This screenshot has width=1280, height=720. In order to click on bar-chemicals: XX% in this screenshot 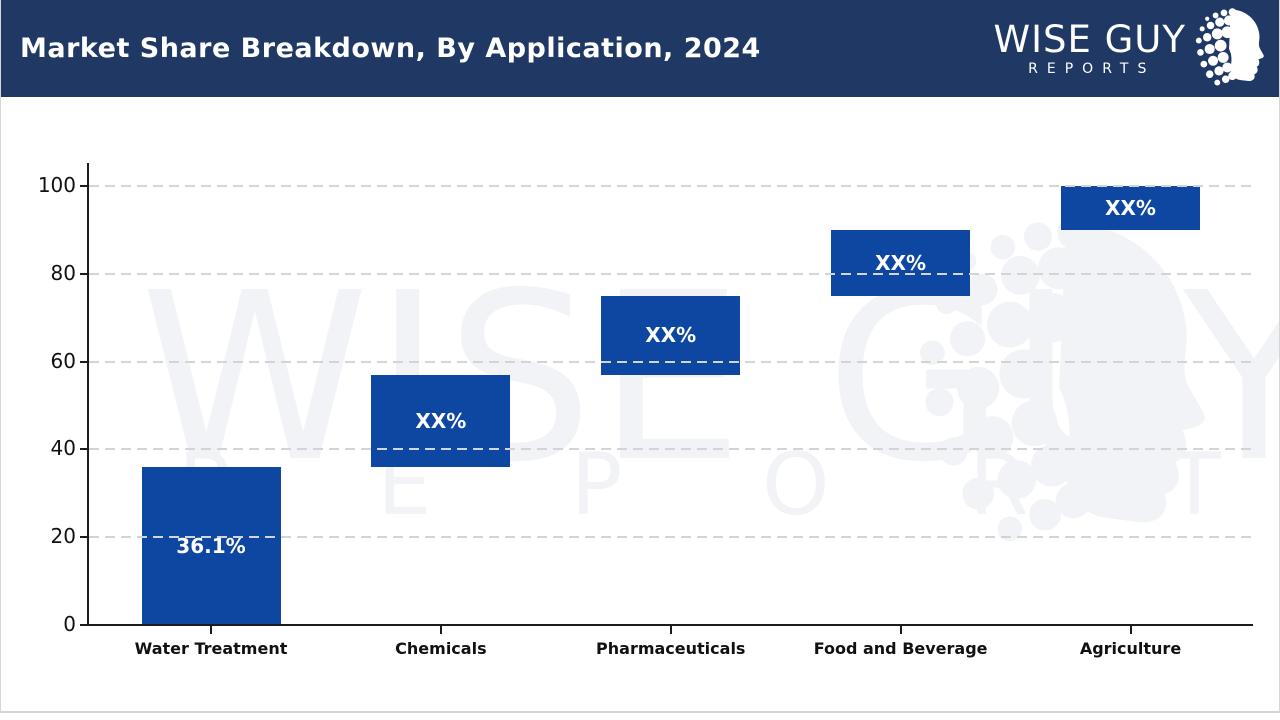, I will do `click(441, 420)`.